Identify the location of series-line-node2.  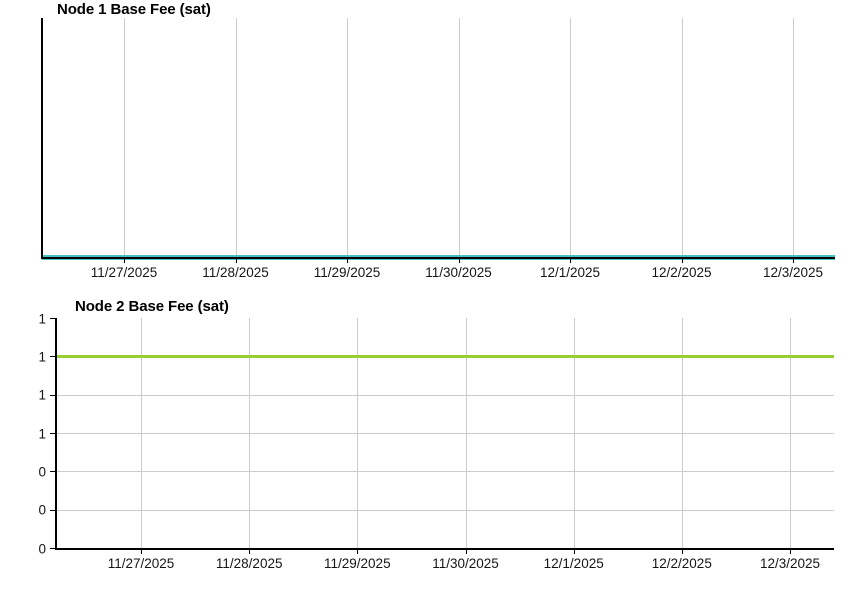
(445, 357).